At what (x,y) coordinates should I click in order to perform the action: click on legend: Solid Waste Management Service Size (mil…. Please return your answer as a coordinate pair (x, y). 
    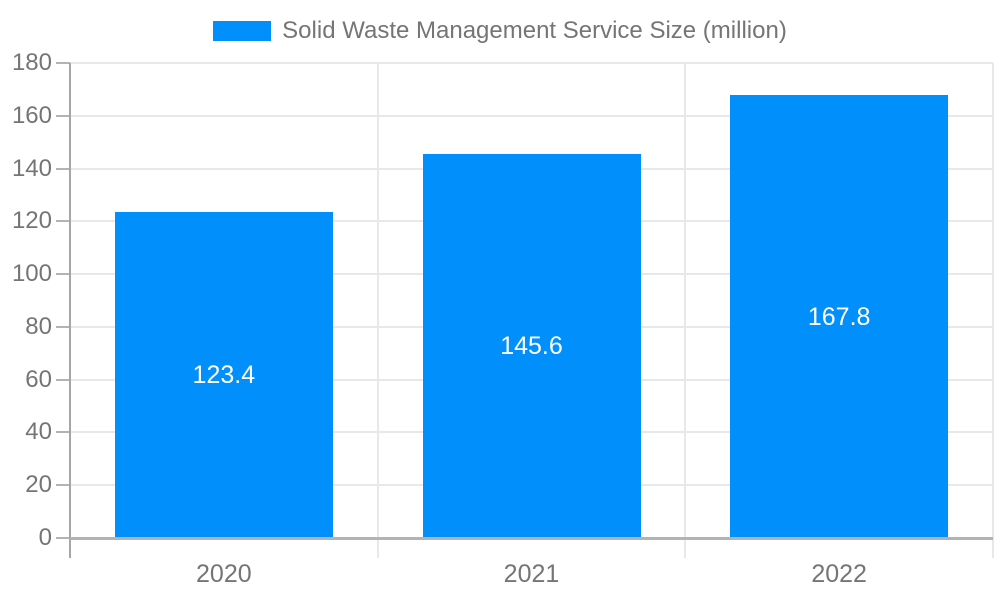
    Looking at the image, I should click on (500, 30).